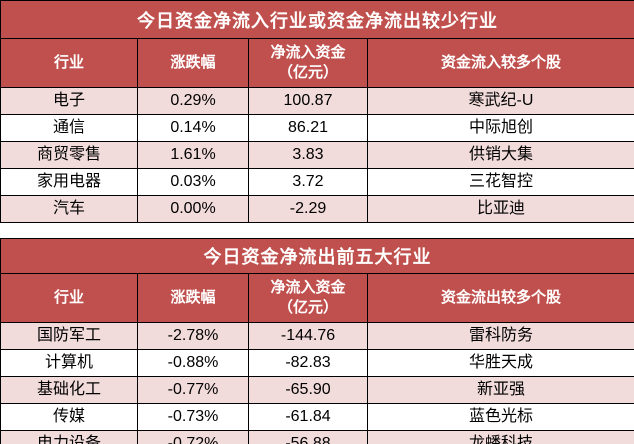 The width and height of the screenshot is (634, 444). I want to click on table-row: 电子 0.29% 100.87 寒武纪-U, so click(317, 101).